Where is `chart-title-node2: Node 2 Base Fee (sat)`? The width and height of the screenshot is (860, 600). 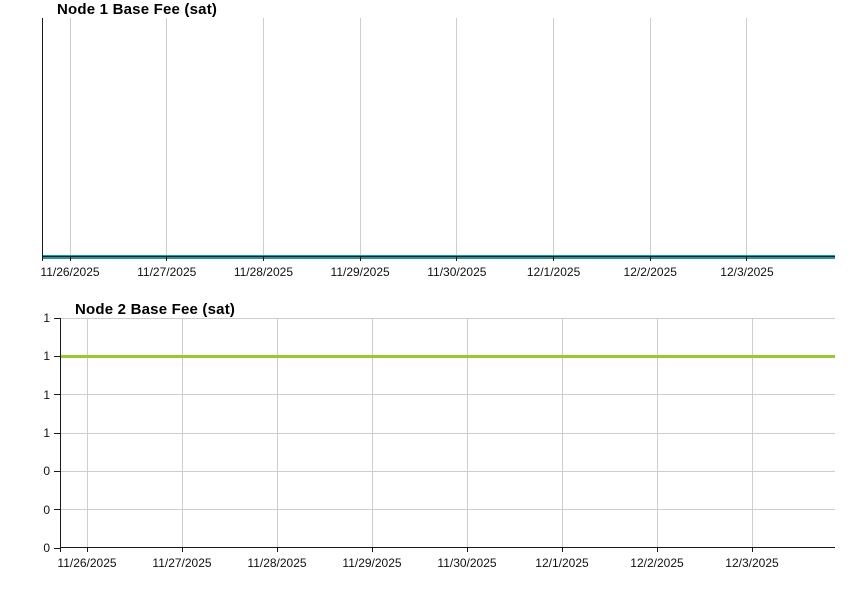
chart-title-node2: Node 2 Base Fee (sat) is located at coordinates (155, 309).